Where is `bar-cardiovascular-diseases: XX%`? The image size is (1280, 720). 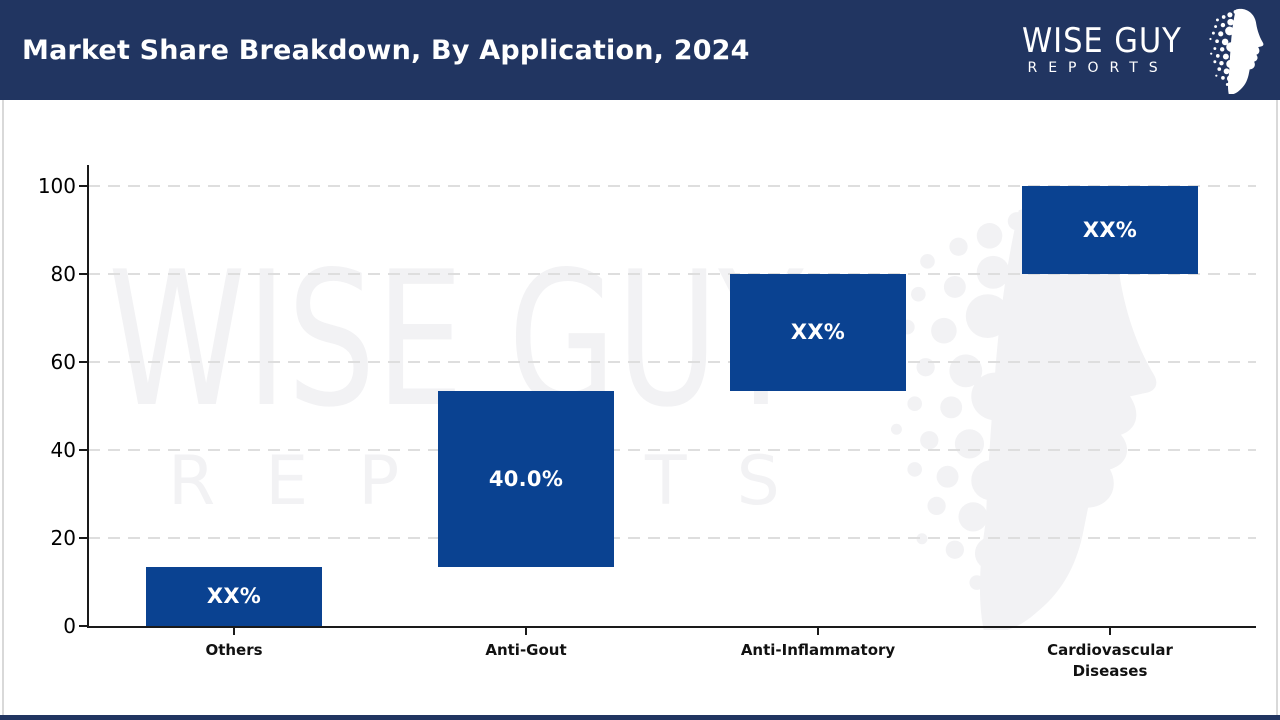 bar-cardiovascular-diseases: XX% is located at coordinates (1110, 230).